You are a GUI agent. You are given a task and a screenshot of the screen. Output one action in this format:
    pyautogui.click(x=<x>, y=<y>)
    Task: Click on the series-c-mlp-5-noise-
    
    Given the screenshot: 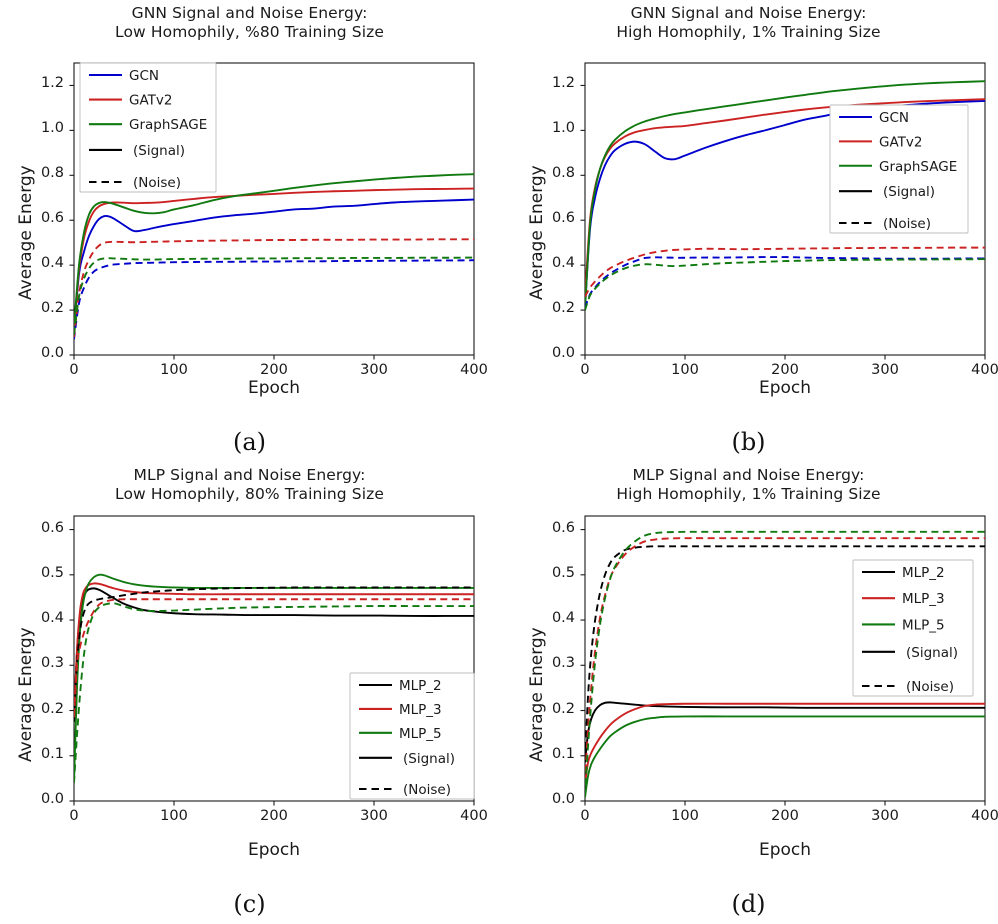 What is the action you would take?
    pyautogui.click(x=274, y=692)
    